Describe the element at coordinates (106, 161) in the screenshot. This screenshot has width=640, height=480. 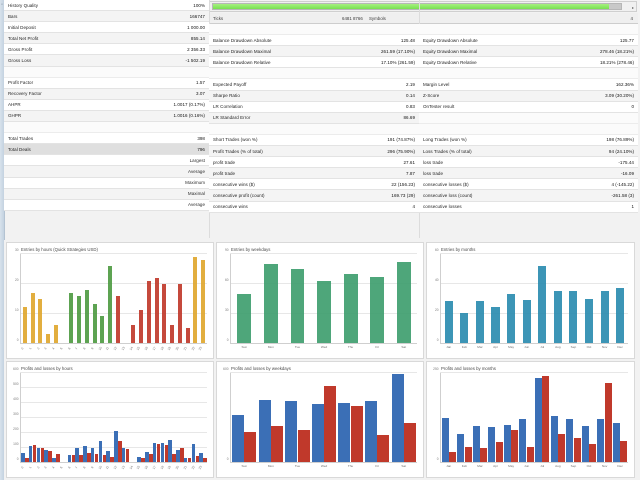
I see `table-row: Largest` at that location.